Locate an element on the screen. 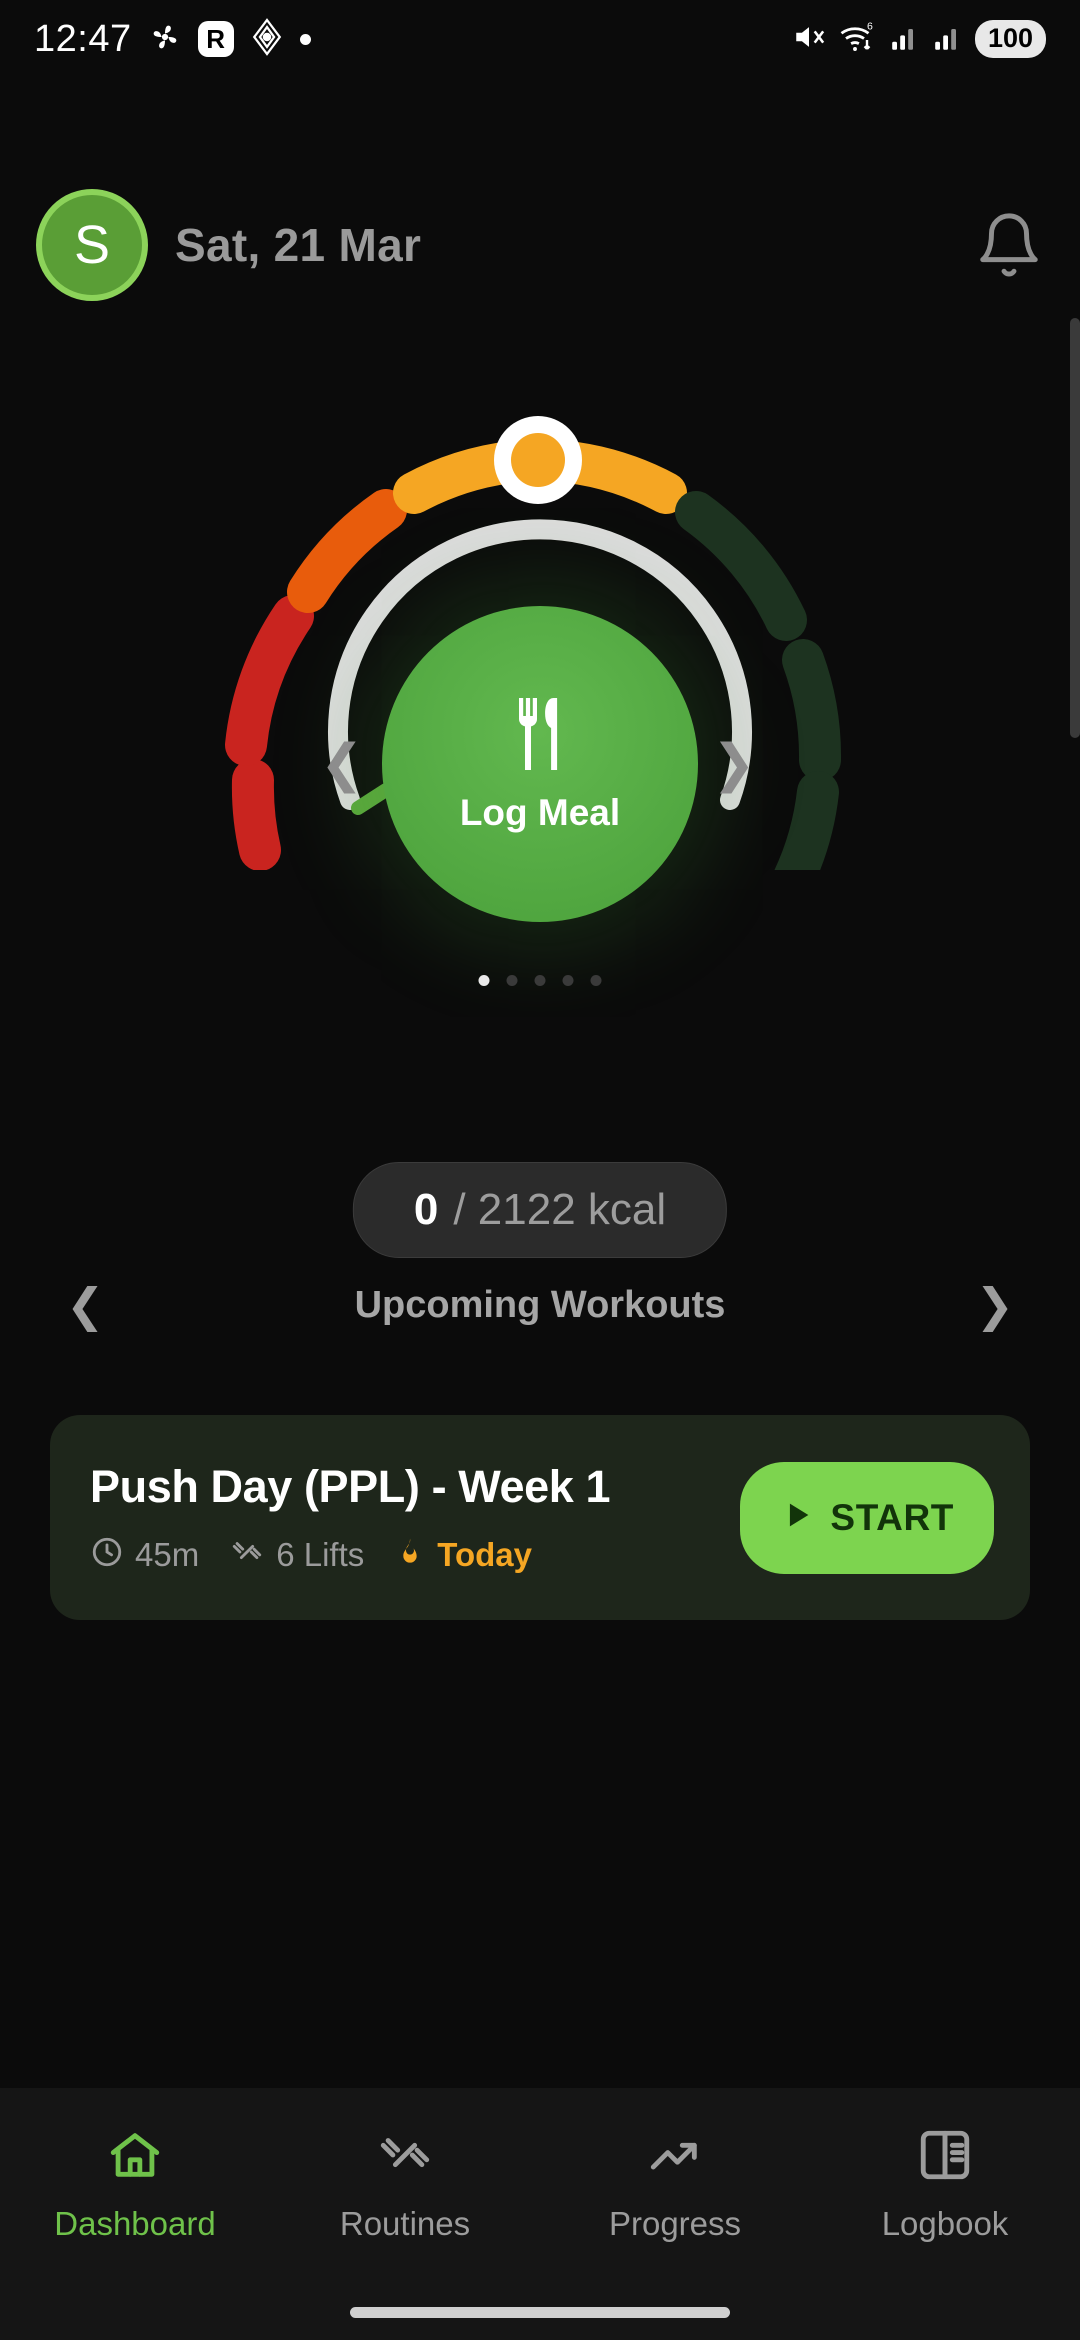 This screenshot has width=1080, height=2340. gauge-segment-orange is located at coordinates (347, 551).